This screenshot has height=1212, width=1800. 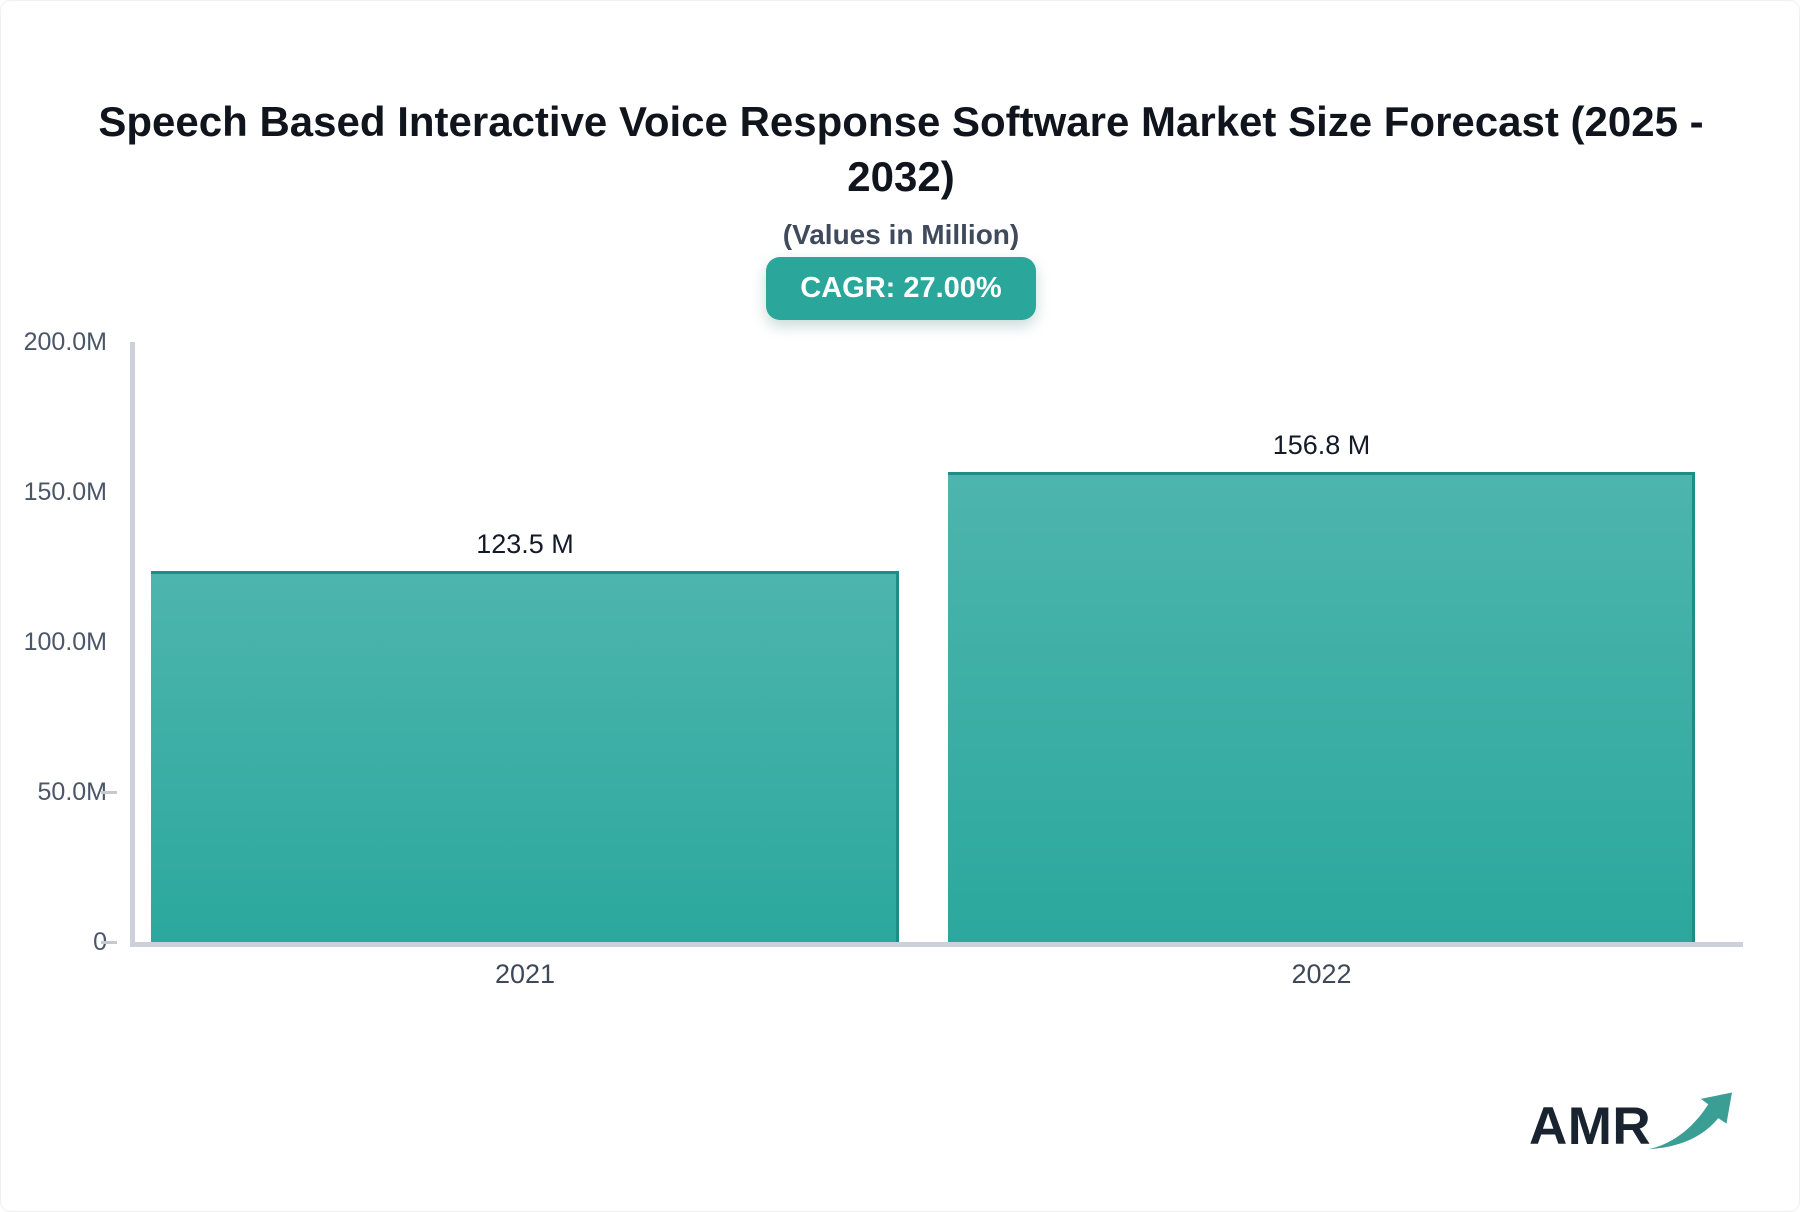 What do you see at coordinates (72, 792) in the screenshot?
I see `y-tick-label: 50.0M` at bounding box center [72, 792].